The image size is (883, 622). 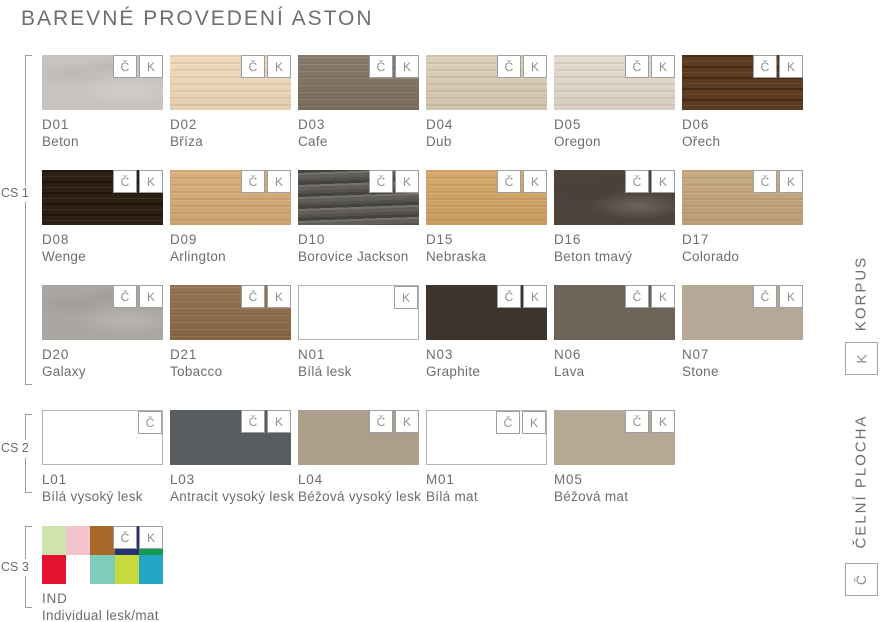 What do you see at coordinates (182, 479) in the screenshot?
I see `swatch-code: L03` at bounding box center [182, 479].